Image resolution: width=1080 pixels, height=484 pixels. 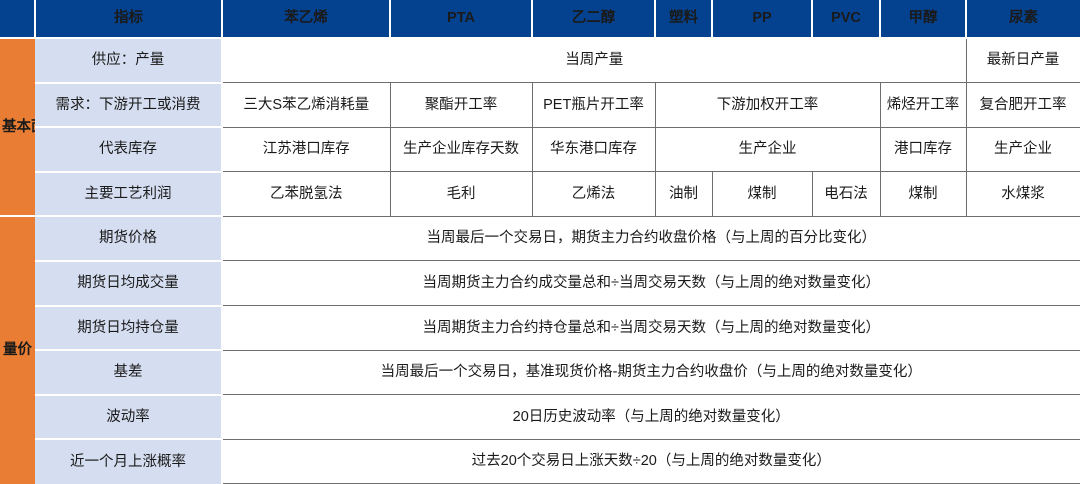 I want to click on cell-volume-price-r5-c1: 20日历史波动率（与上周的绝对数量变化）, so click(x=650, y=417).